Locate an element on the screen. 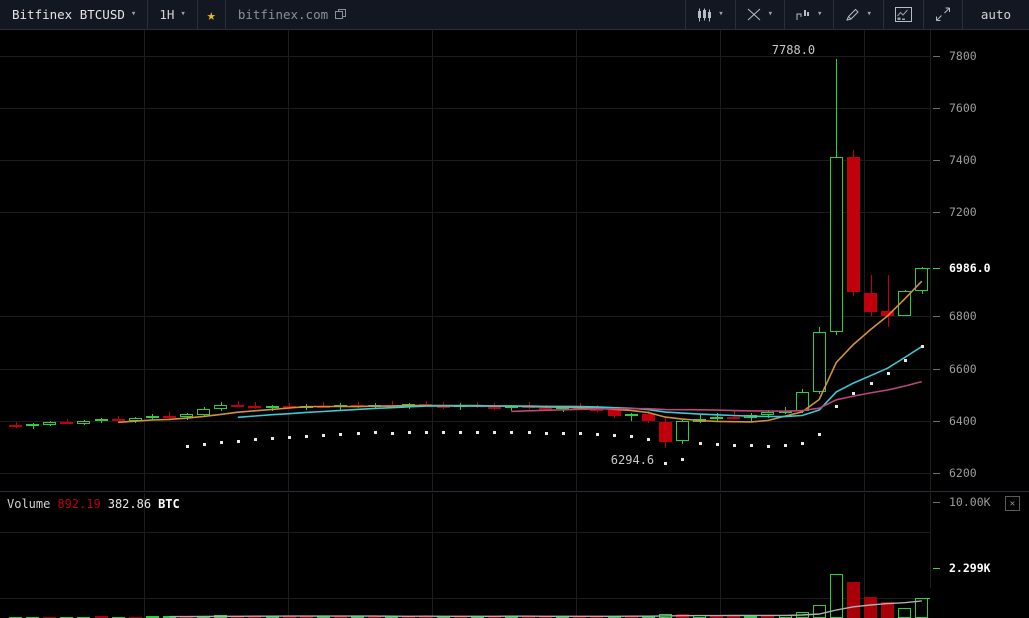 This screenshot has width=1029, height=618. volume-title: Volume is located at coordinates (29, 504).